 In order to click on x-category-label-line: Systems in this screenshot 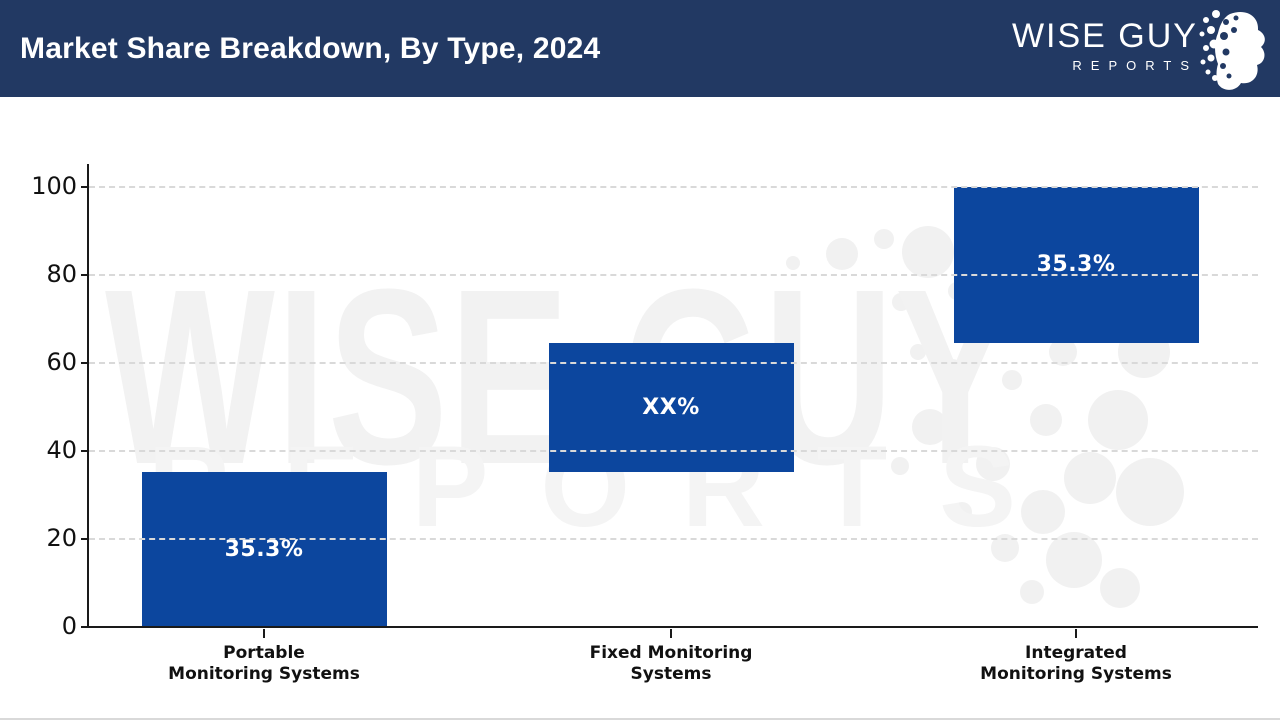, I will do `click(671, 674)`.